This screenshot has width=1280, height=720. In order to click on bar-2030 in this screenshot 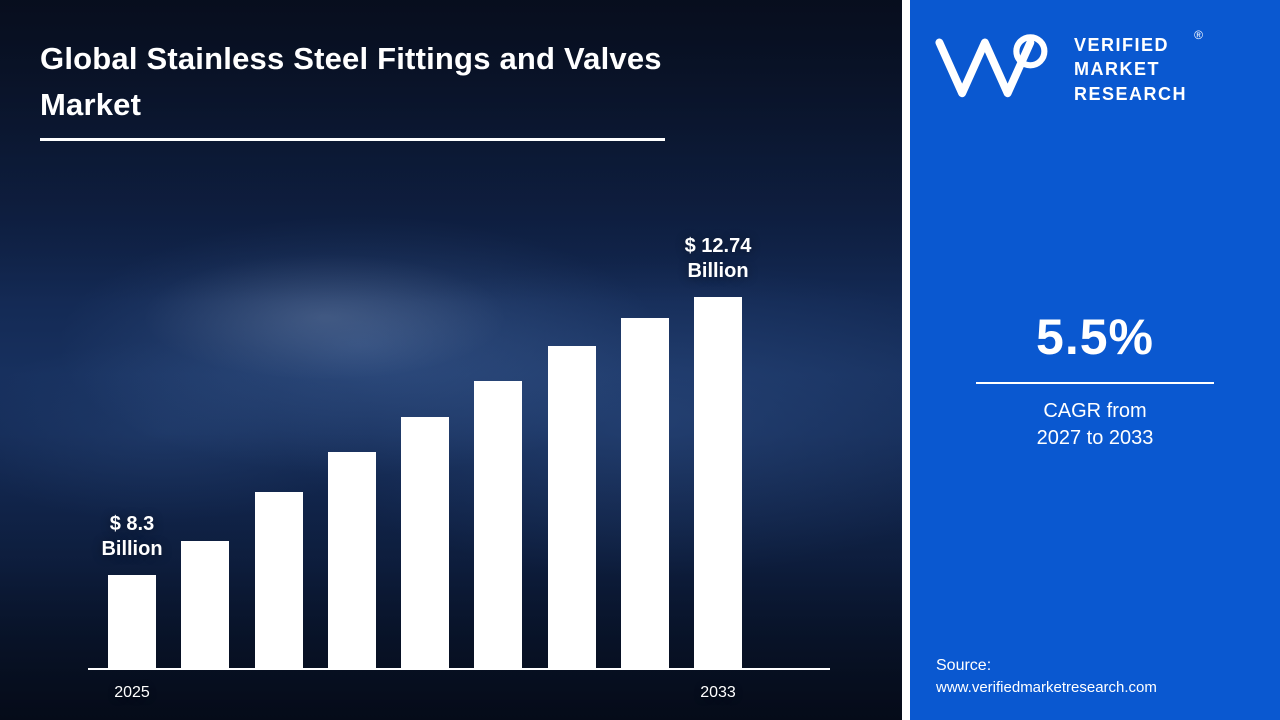, I will do `click(498, 525)`.